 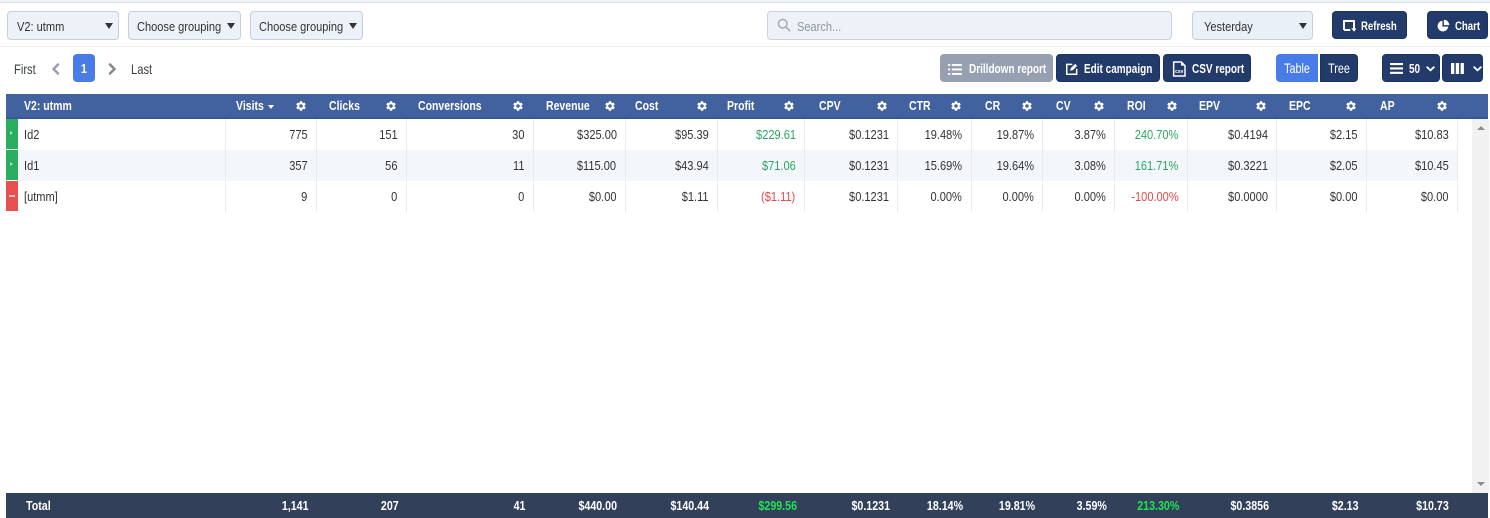 I want to click on svg-text: csv, so click(x=1179, y=72).